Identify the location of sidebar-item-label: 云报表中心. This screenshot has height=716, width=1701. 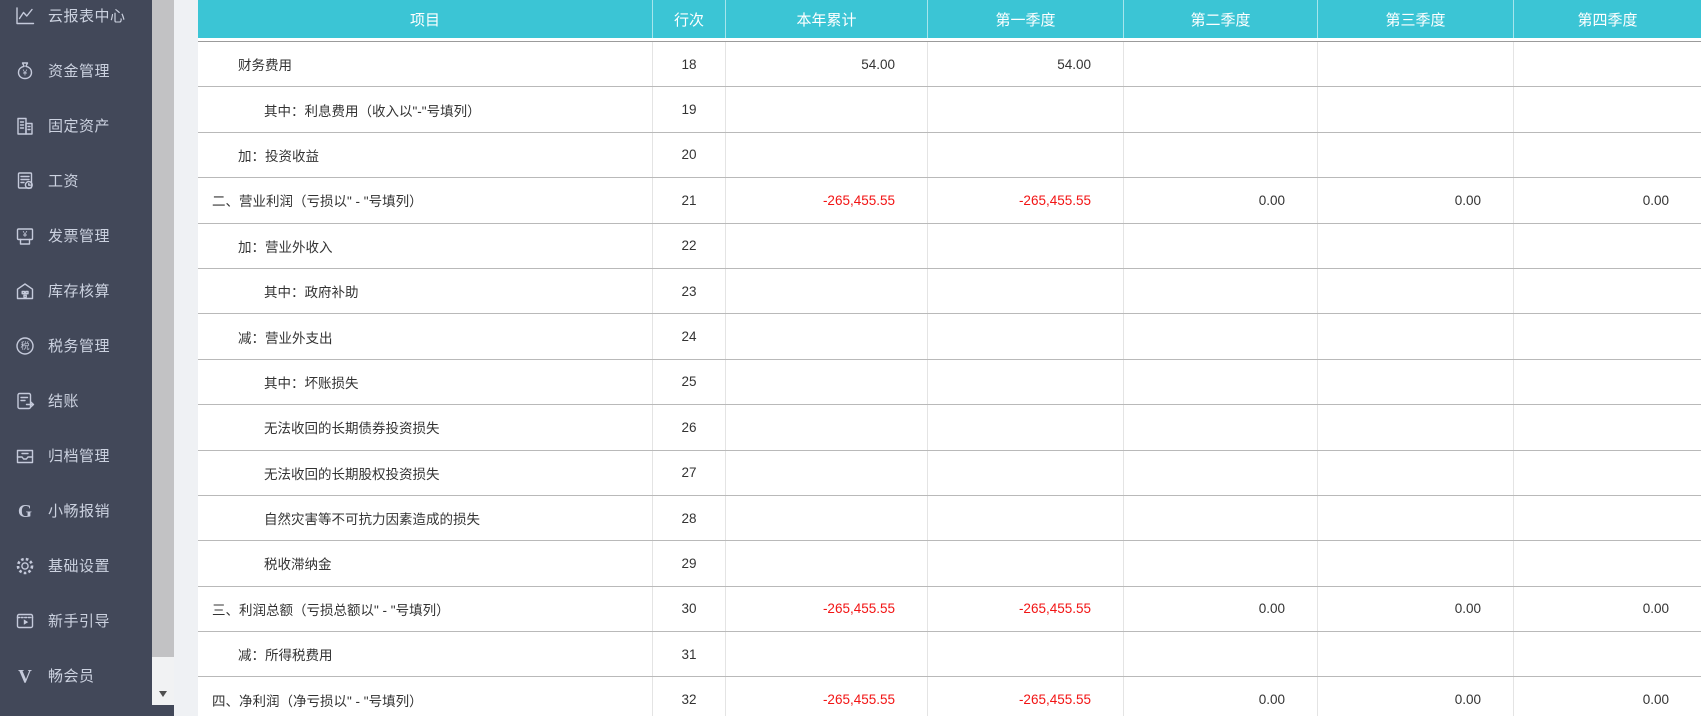
(87, 16).